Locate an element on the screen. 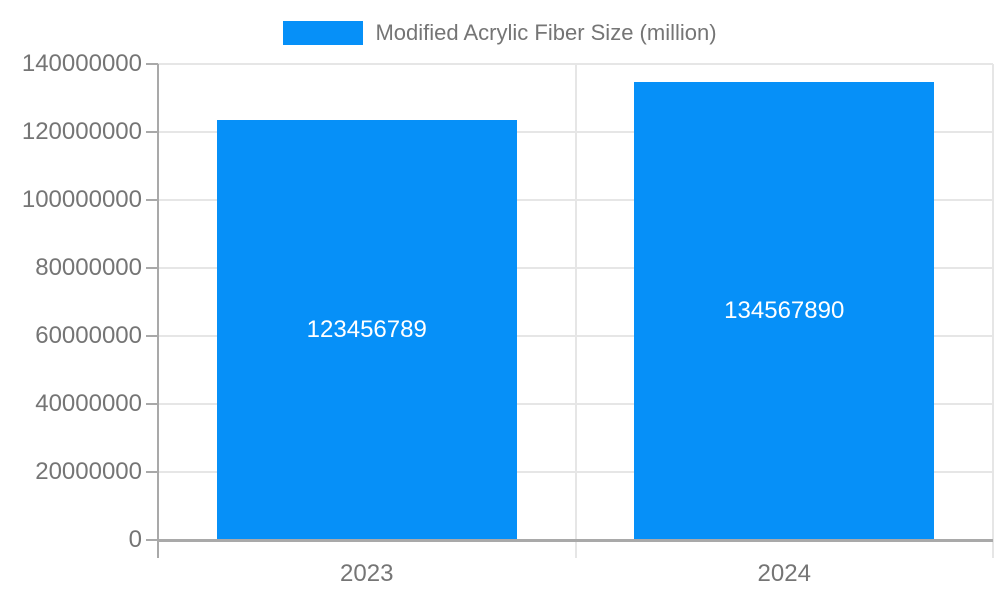 Image resolution: width=1000 pixels, height=600 pixels. y-tick-label: 40000000 is located at coordinates (88, 403).